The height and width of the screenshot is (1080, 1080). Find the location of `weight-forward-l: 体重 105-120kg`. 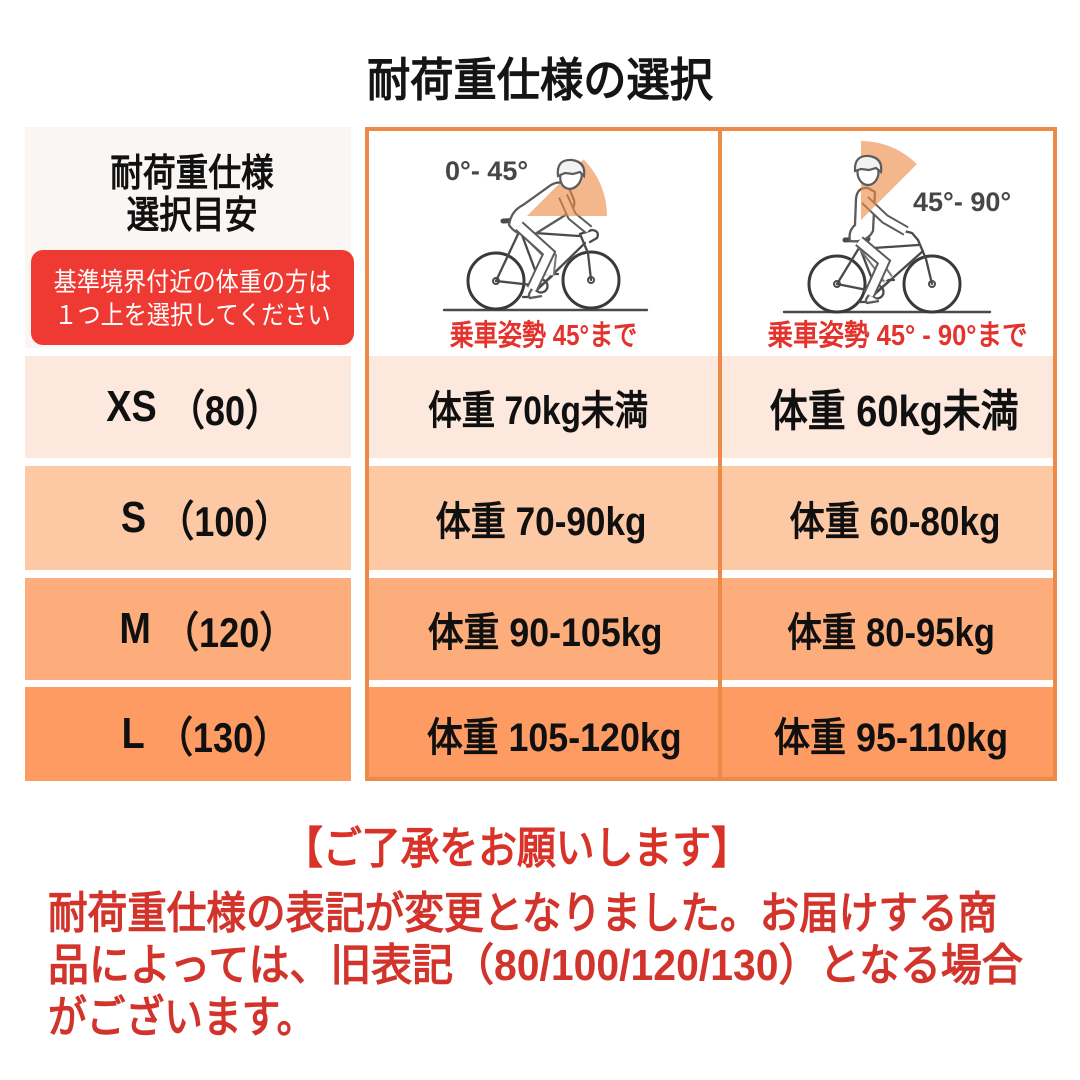

weight-forward-l: 体重 105-120kg is located at coordinates (543, 734).